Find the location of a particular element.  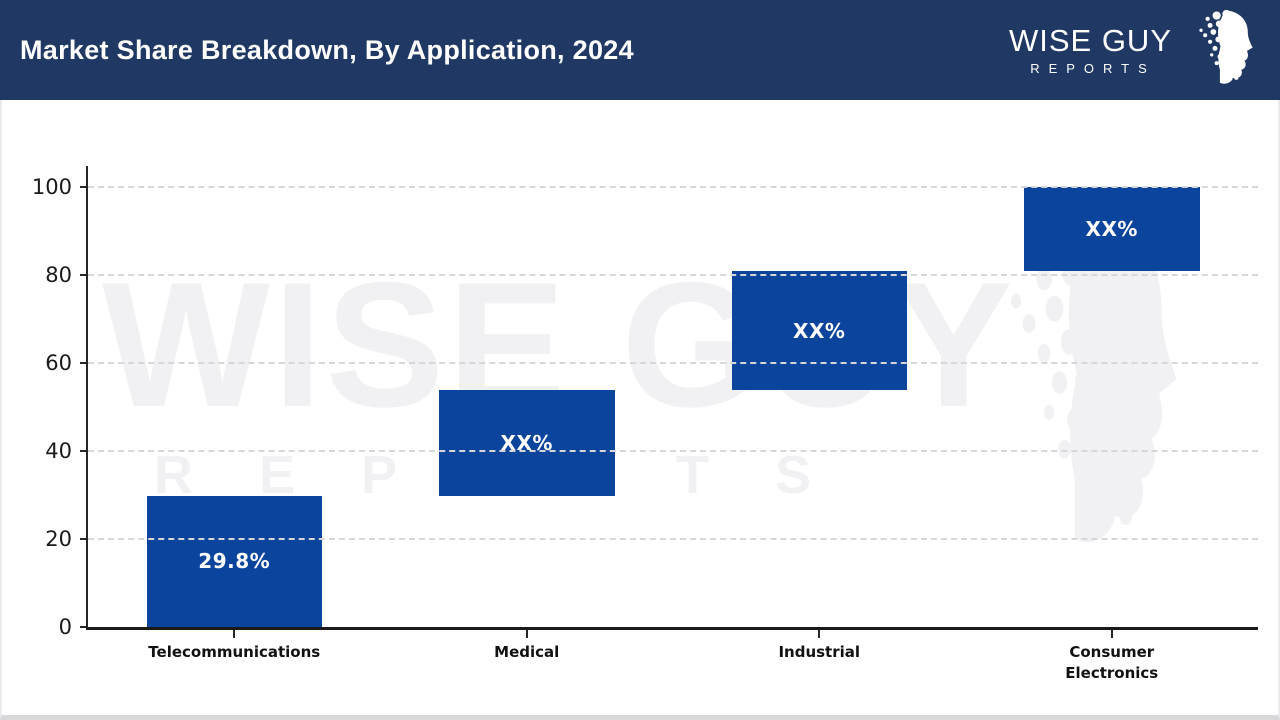

logo-subtext: REPORTS is located at coordinates (1093, 68).